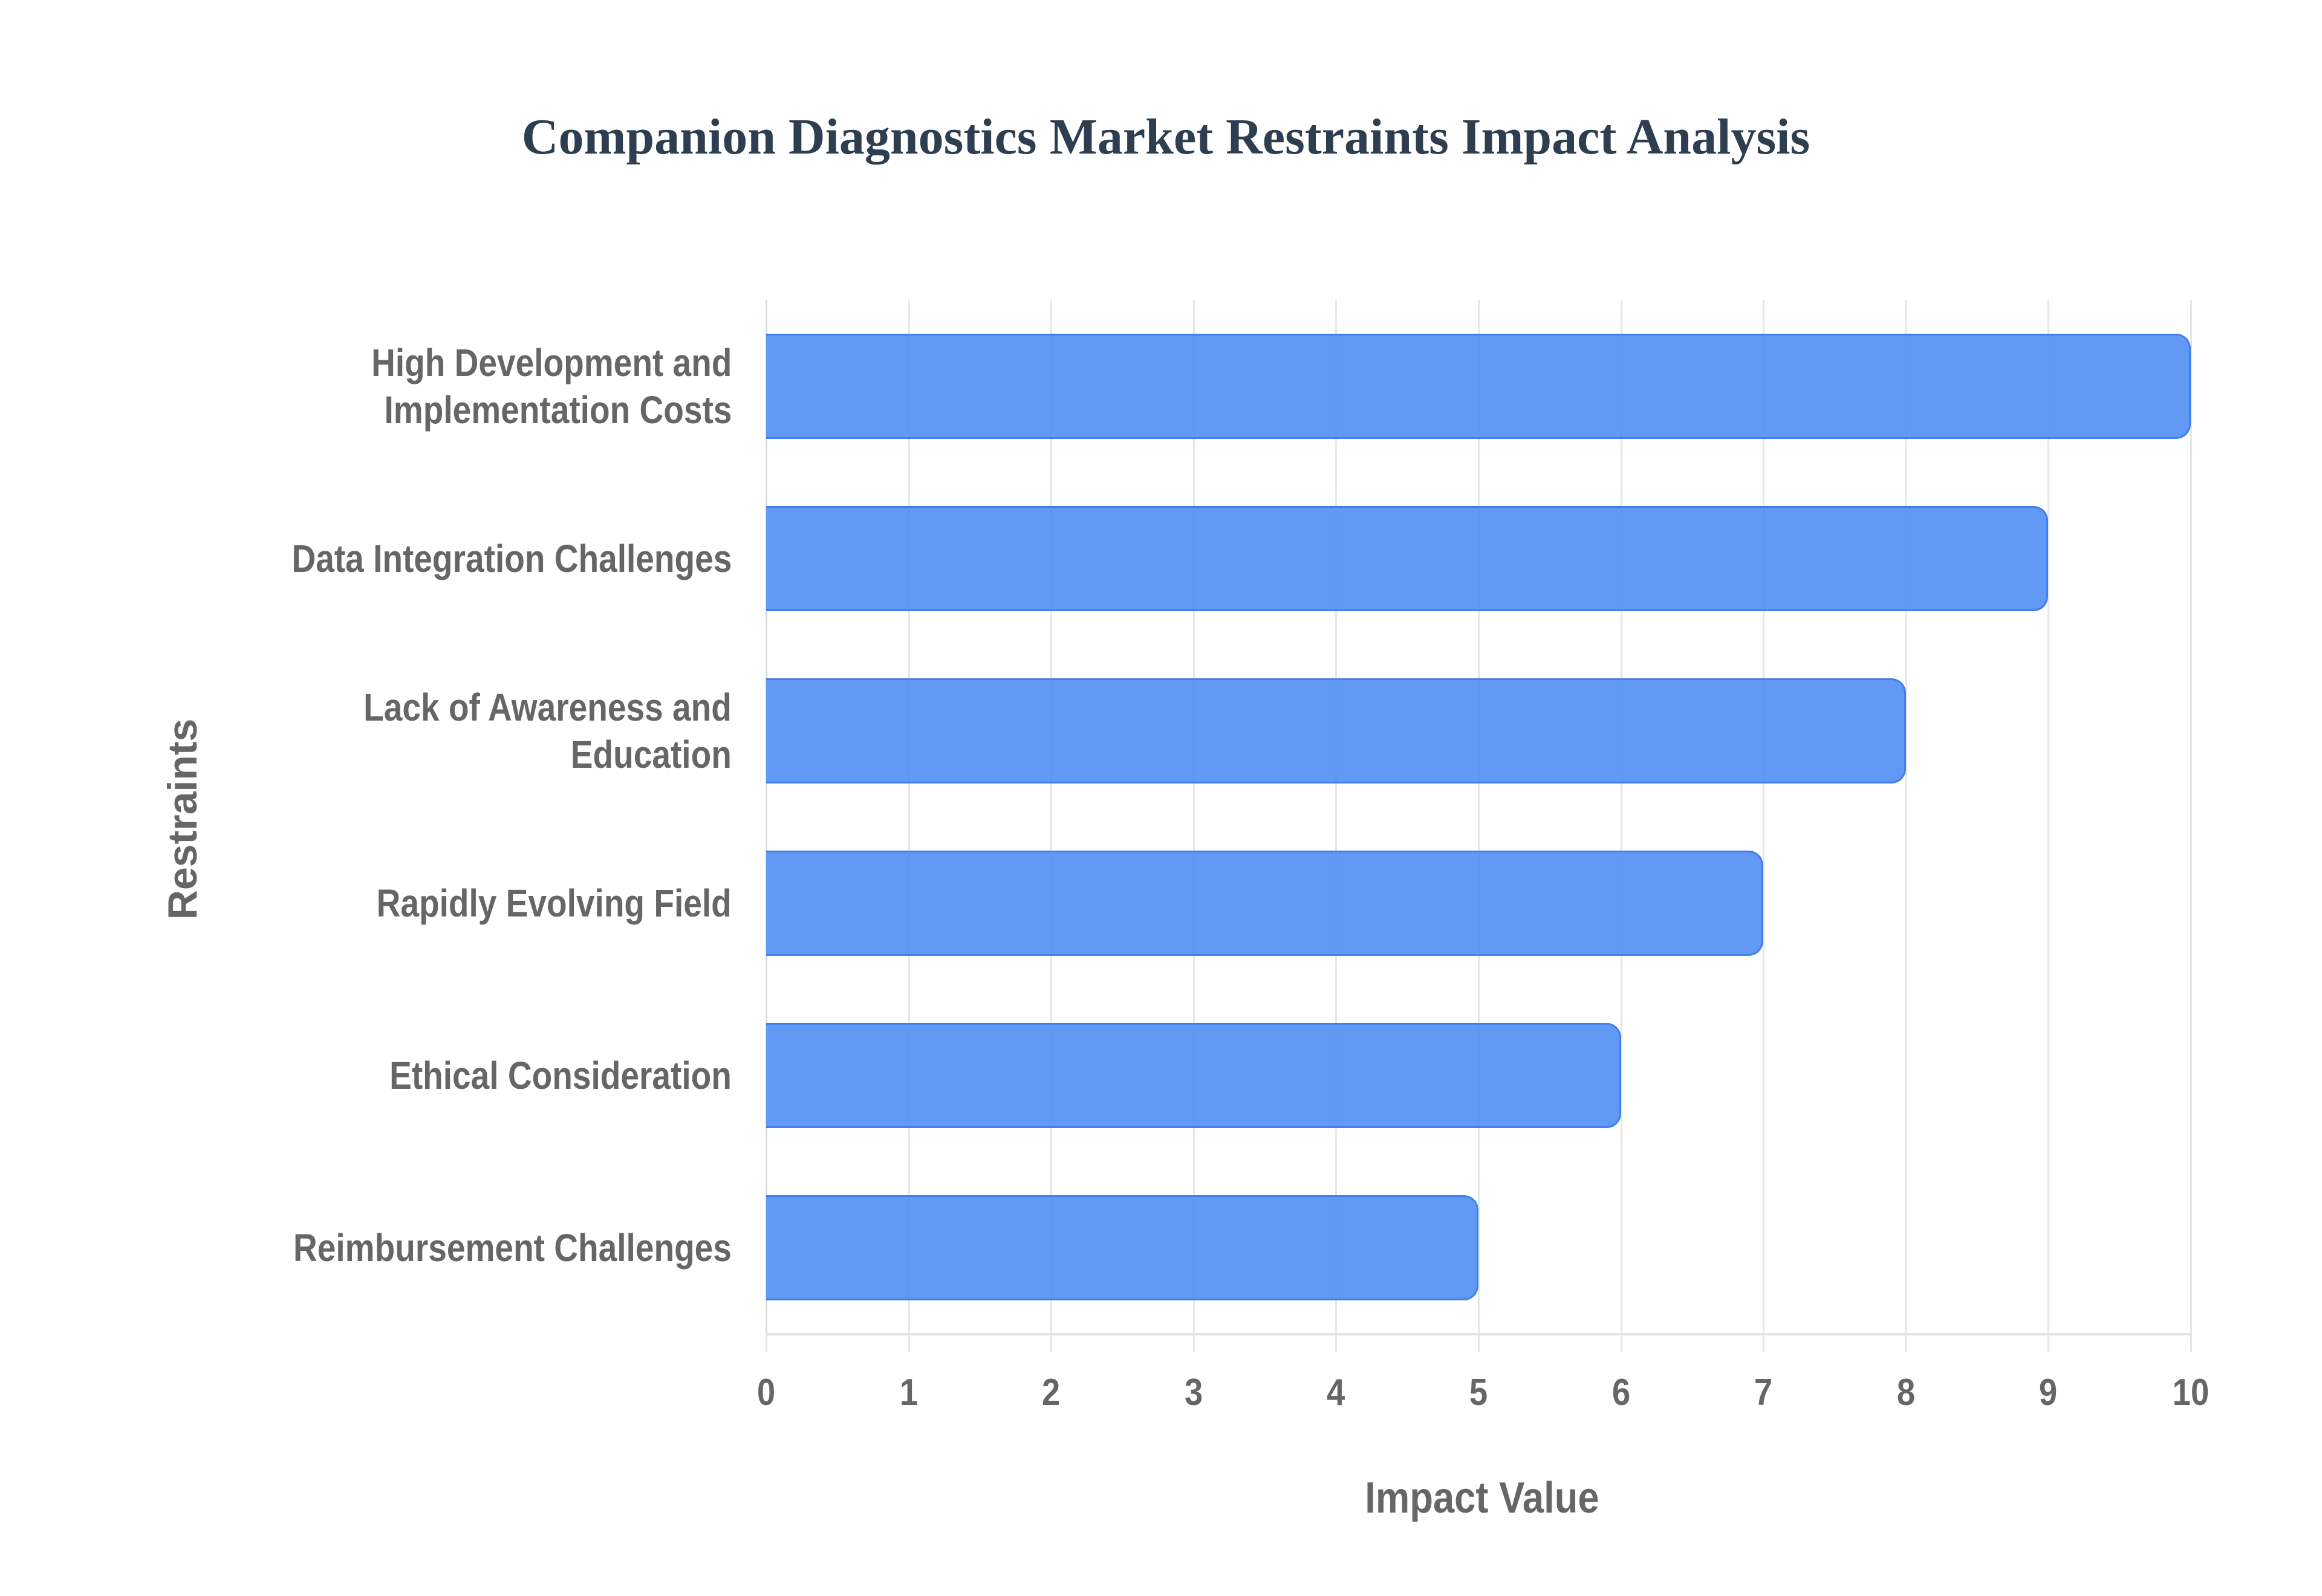  What do you see at coordinates (1482, 1498) in the screenshot?
I see `x-axis-title: Impact Value` at bounding box center [1482, 1498].